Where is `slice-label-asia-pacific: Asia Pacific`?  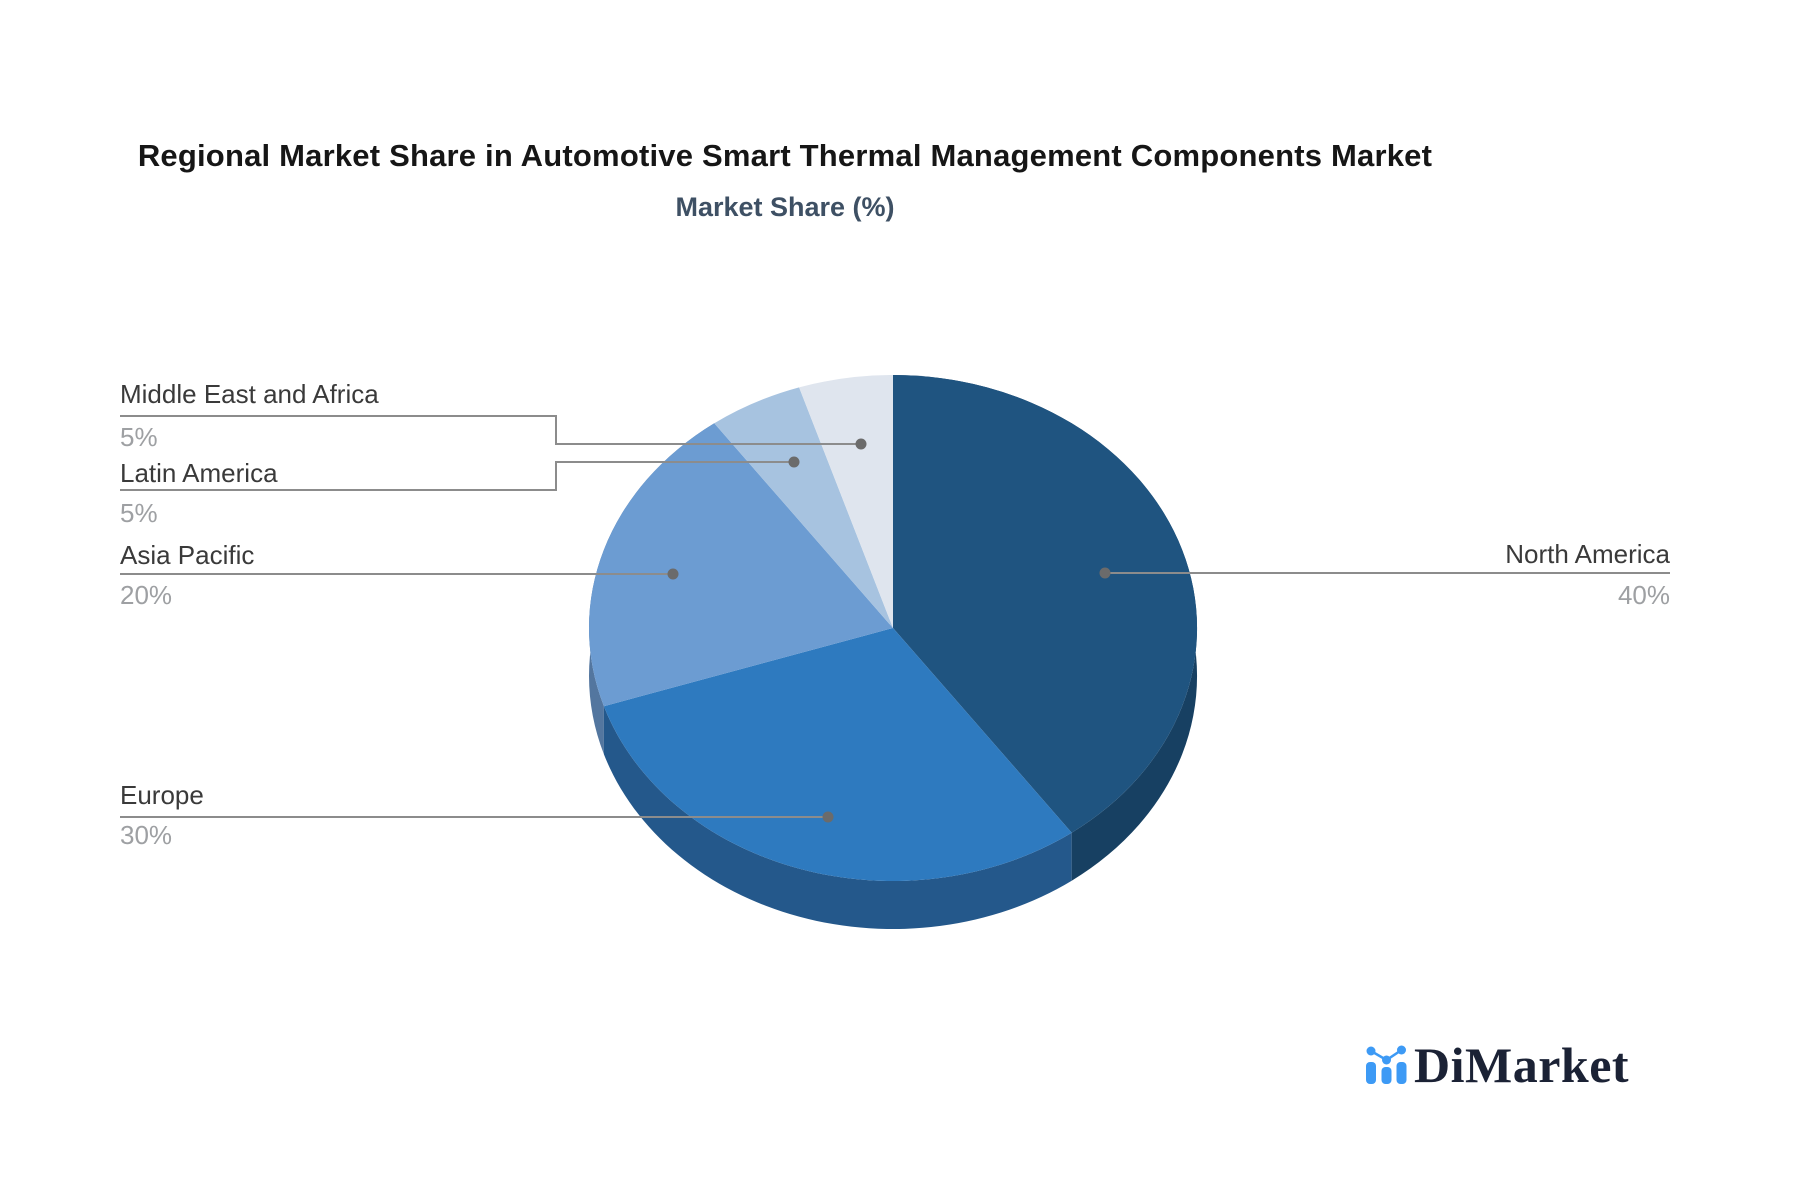
slice-label-asia-pacific: Asia Pacific is located at coordinates (187, 555).